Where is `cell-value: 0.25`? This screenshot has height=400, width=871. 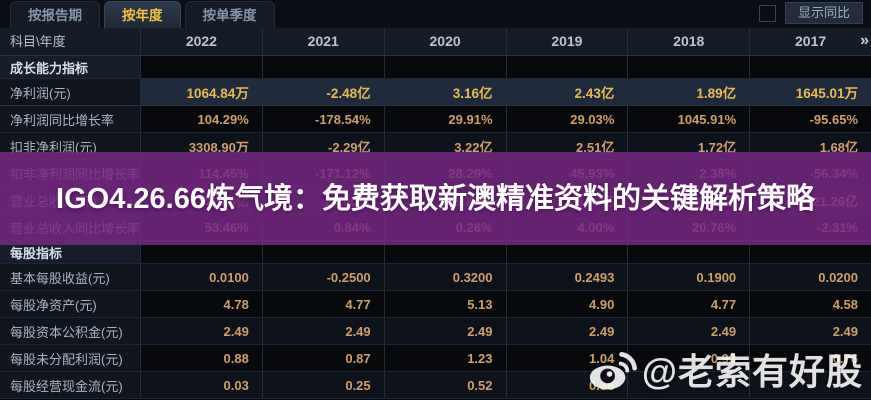 cell-value: 0.25 is located at coordinates (322, 385).